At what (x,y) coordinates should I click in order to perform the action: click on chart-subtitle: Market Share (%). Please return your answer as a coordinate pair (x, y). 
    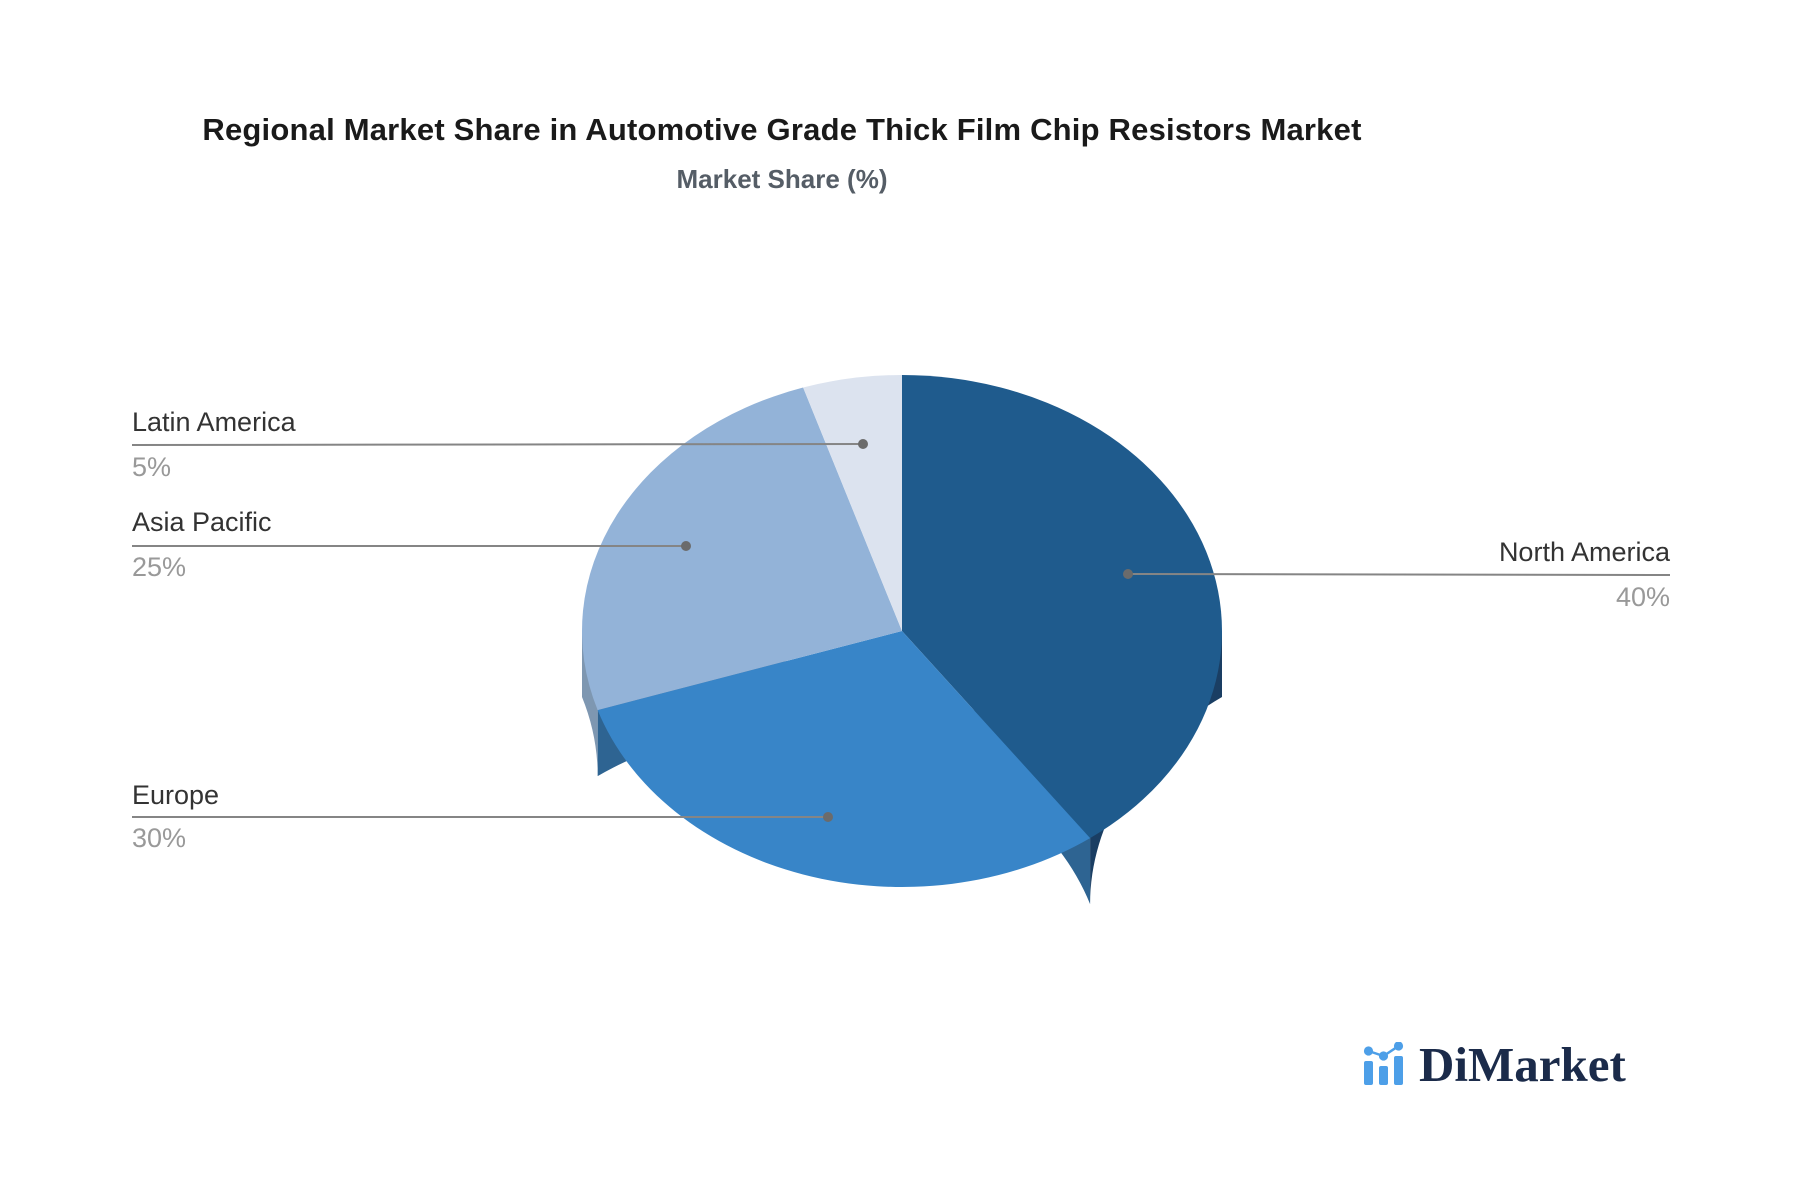
    Looking at the image, I should click on (782, 179).